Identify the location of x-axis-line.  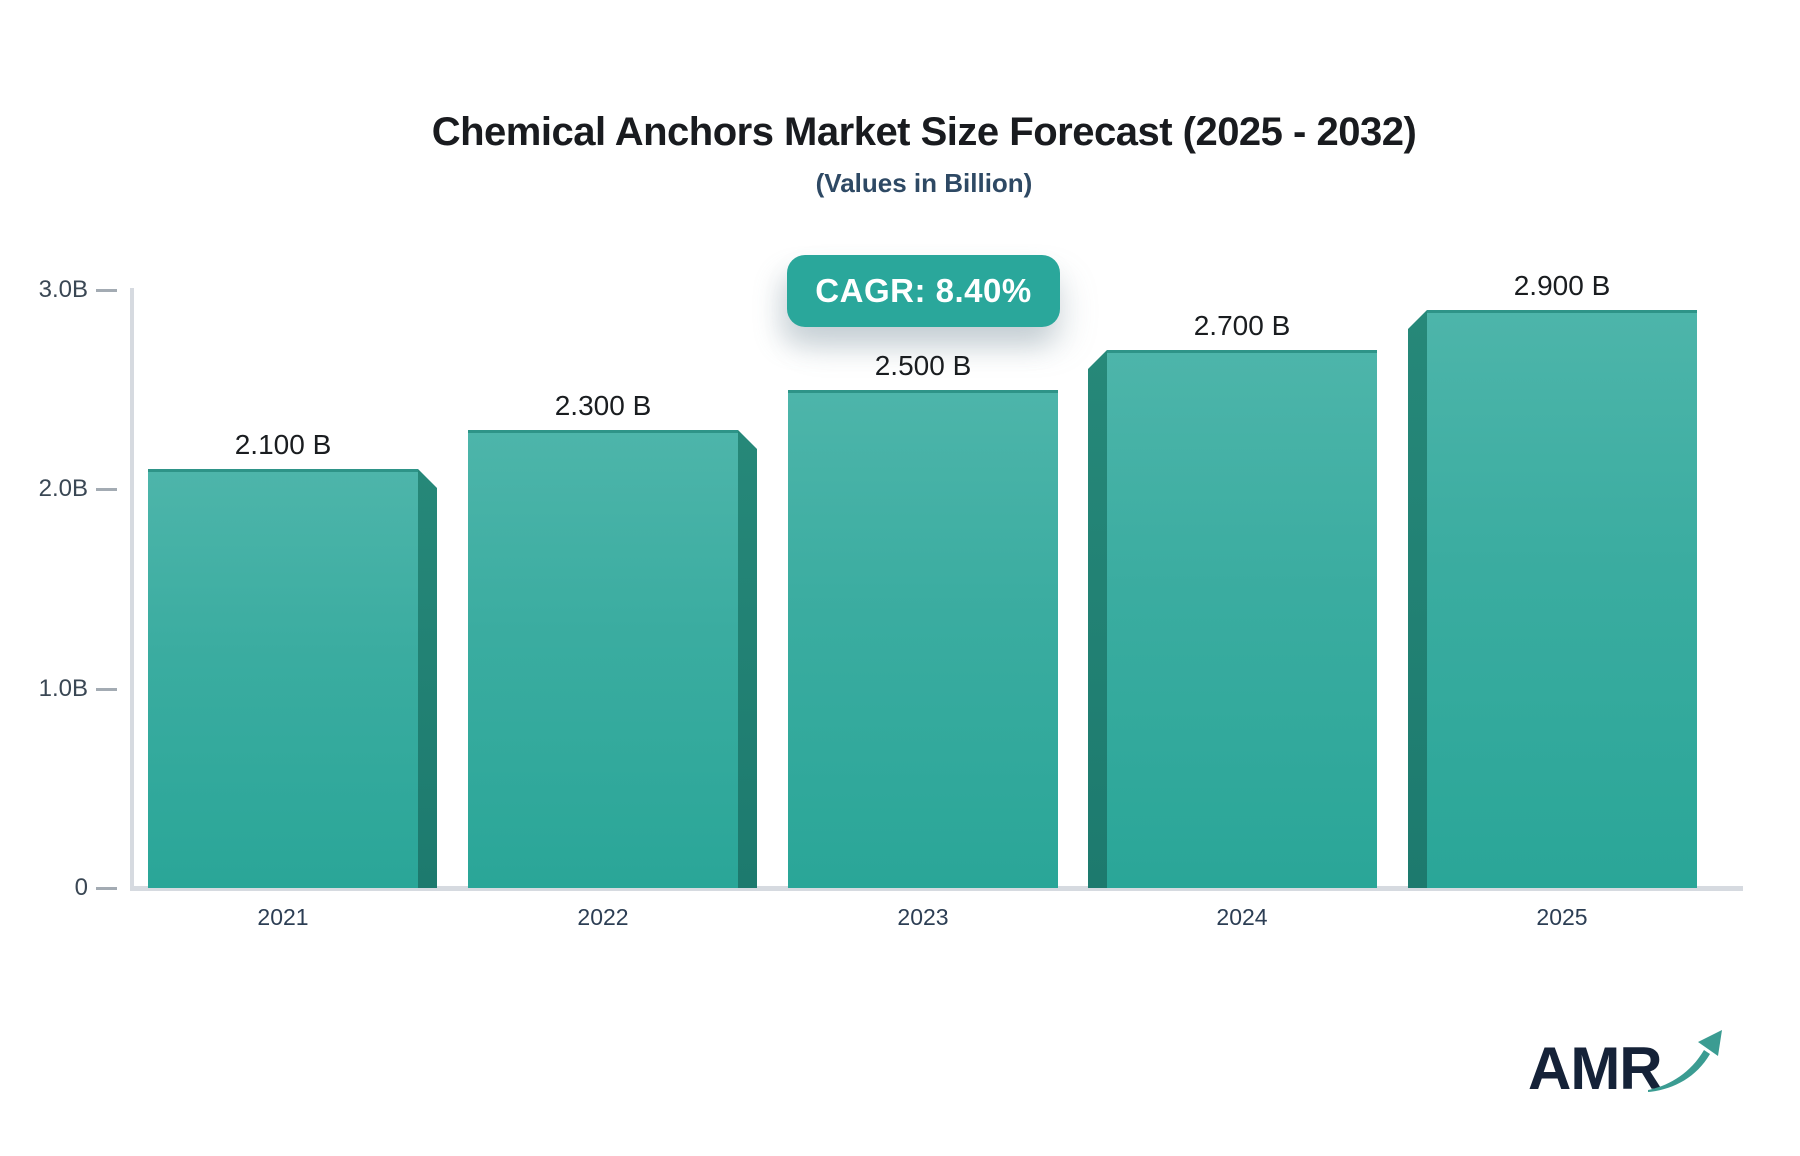
(936, 888).